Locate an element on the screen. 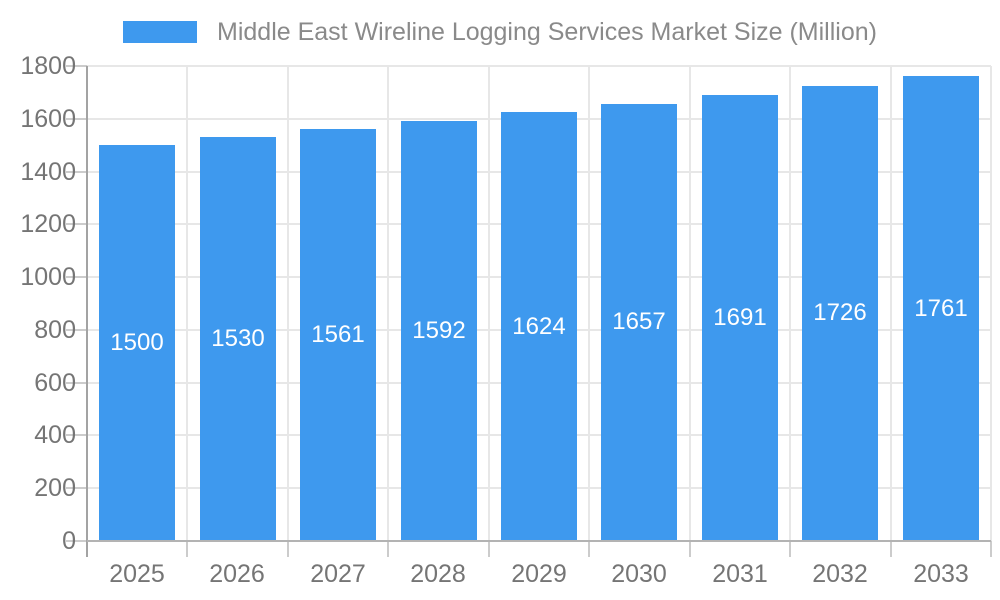 Image resolution: width=1000 pixels, height=600 pixels. x-axis-label: 2033 is located at coordinates (941, 574).